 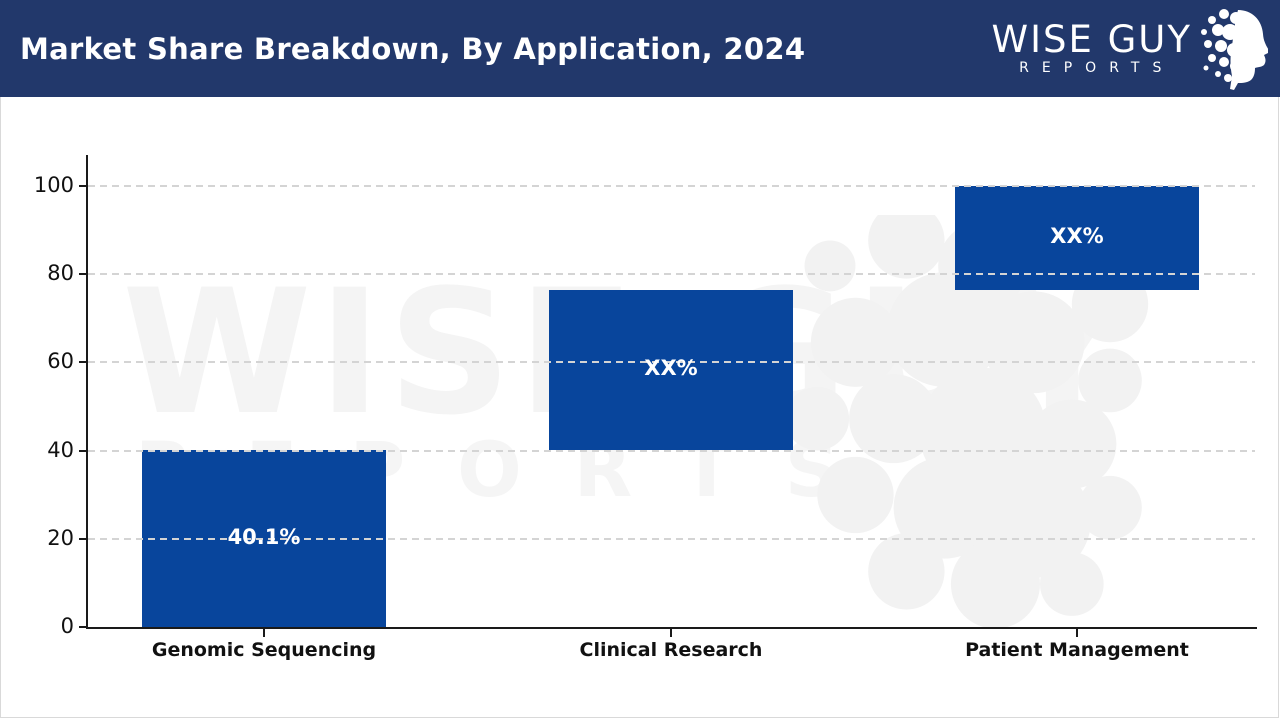 I want to click on wiseguy-face-icon, so click(x=1234, y=49).